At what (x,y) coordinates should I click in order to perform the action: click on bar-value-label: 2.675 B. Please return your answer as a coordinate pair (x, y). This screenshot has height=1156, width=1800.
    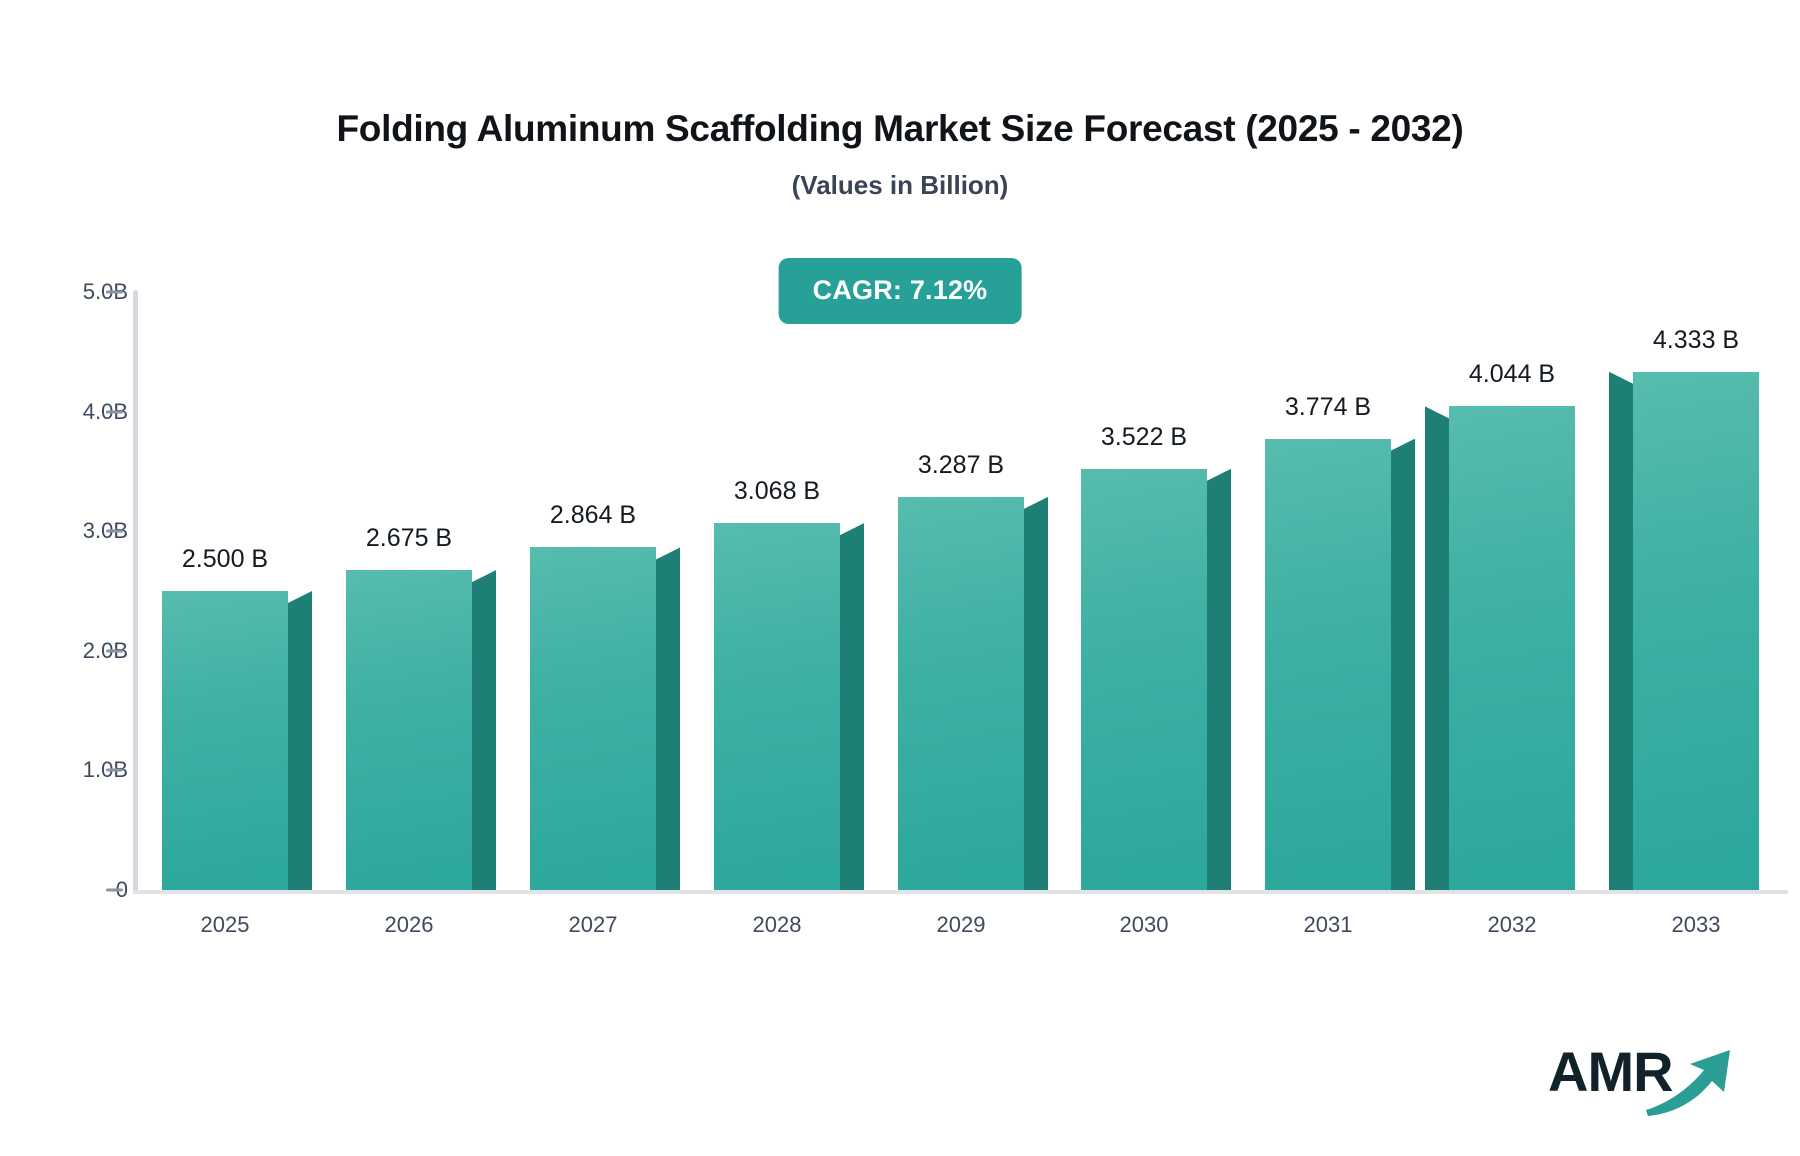
    Looking at the image, I should click on (409, 538).